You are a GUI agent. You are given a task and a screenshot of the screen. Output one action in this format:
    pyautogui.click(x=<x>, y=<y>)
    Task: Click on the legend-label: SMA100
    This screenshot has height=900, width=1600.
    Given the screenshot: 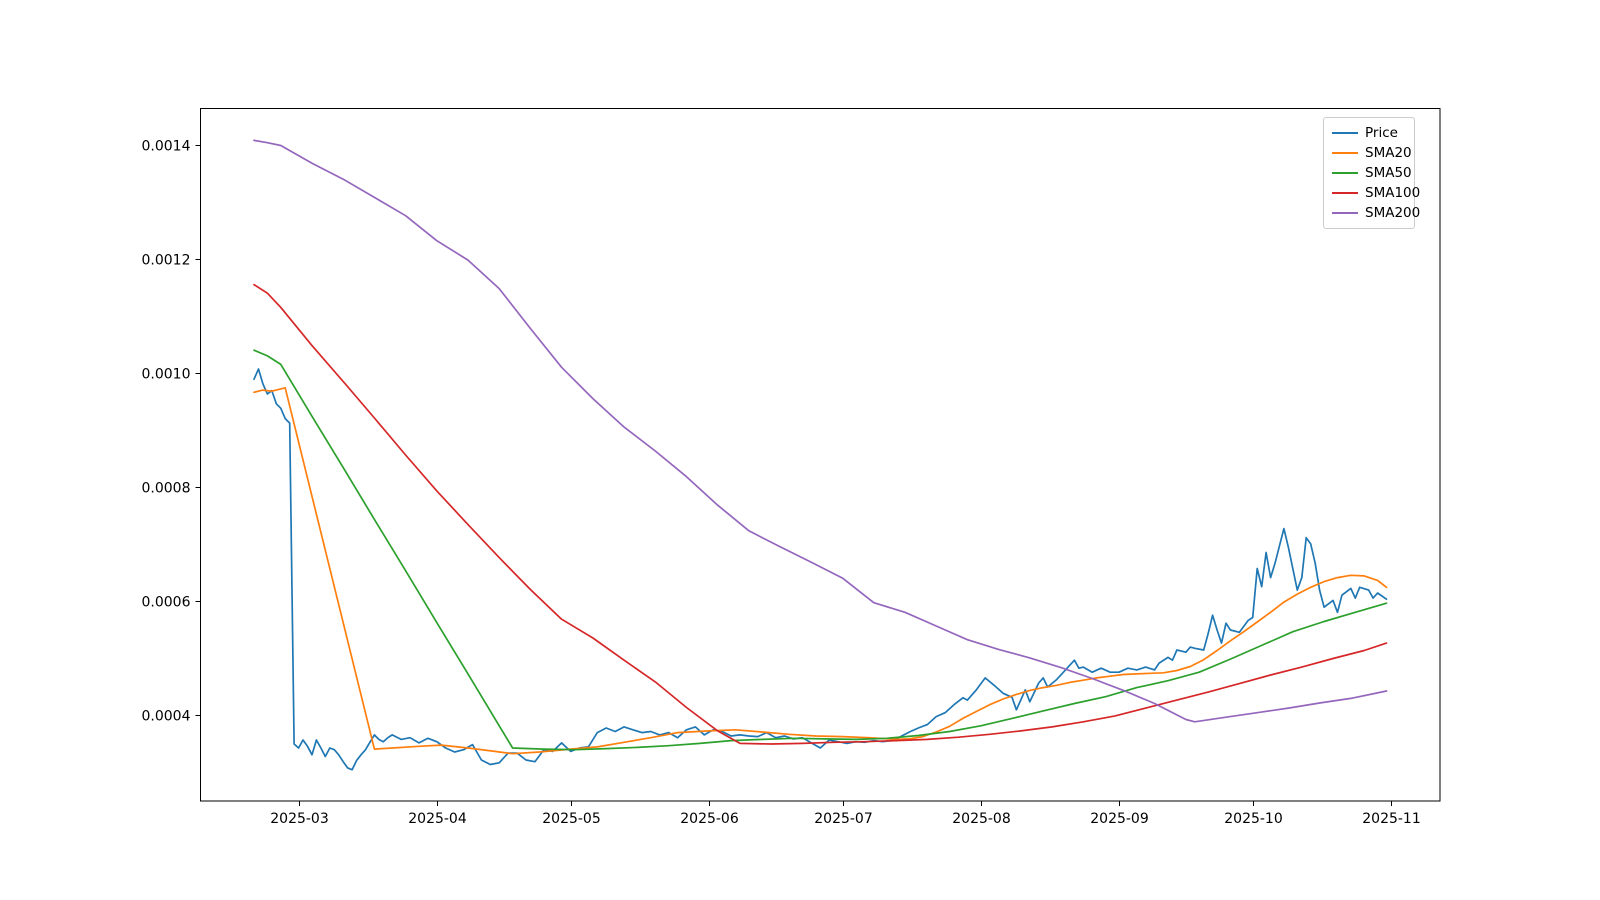 What is the action you would take?
    pyautogui.click(x=1393, y=193)
    